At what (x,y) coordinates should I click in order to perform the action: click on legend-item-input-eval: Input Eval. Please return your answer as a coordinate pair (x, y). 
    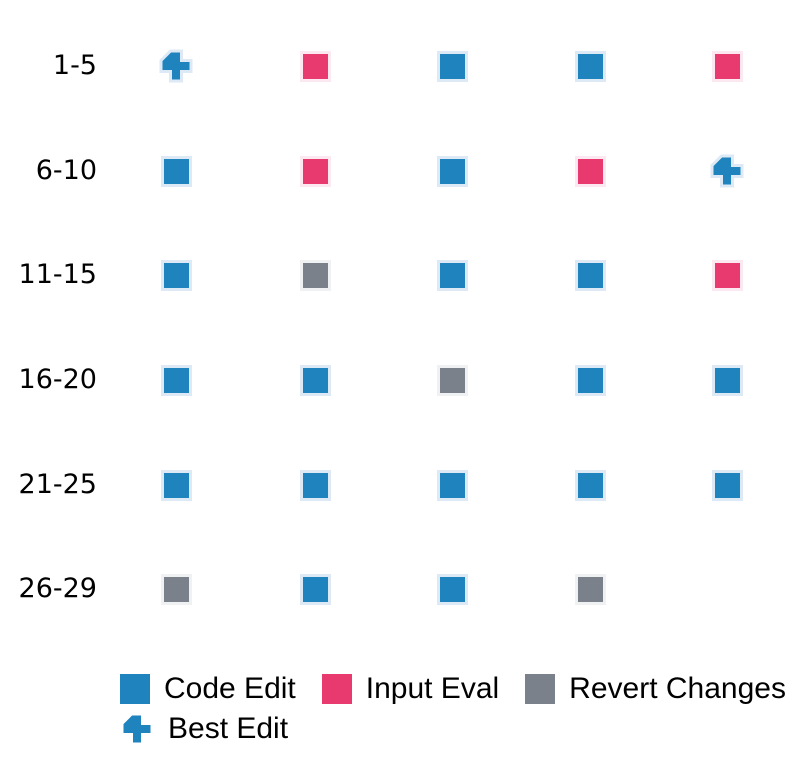
    Looking at the image, I should click on (410, 688).